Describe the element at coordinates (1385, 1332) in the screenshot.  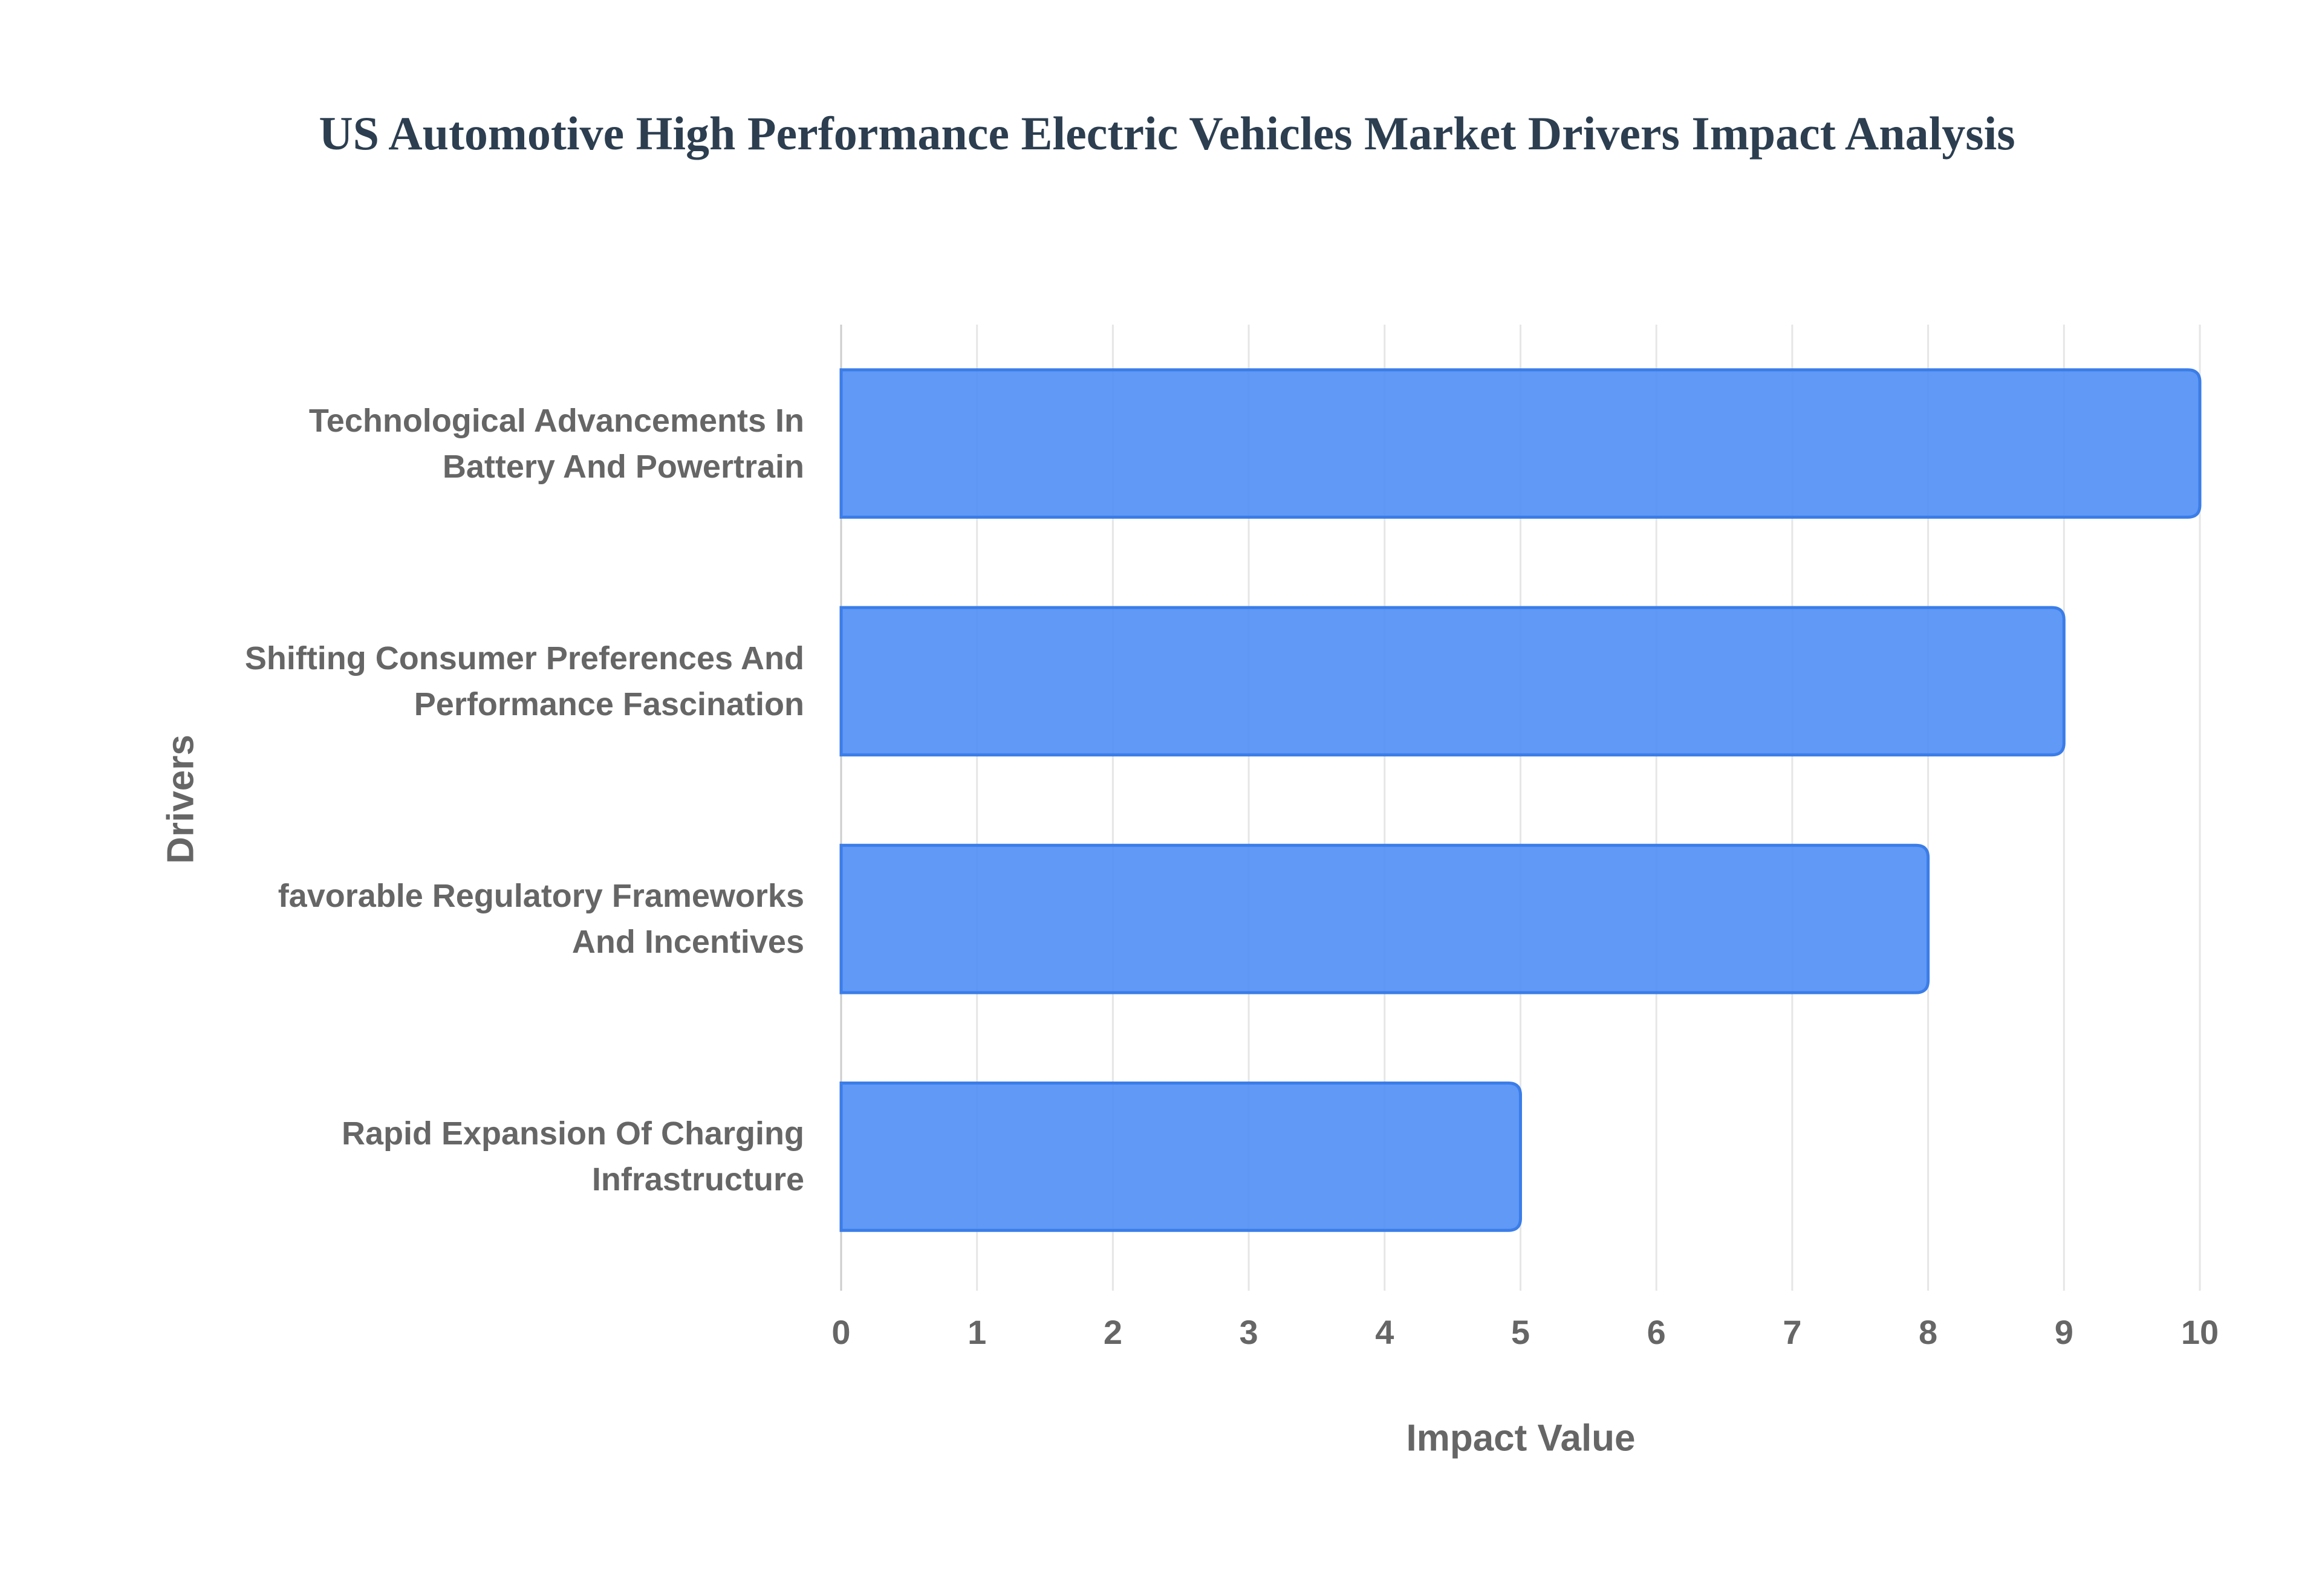
I see `x-tick-label: 4` at that location.